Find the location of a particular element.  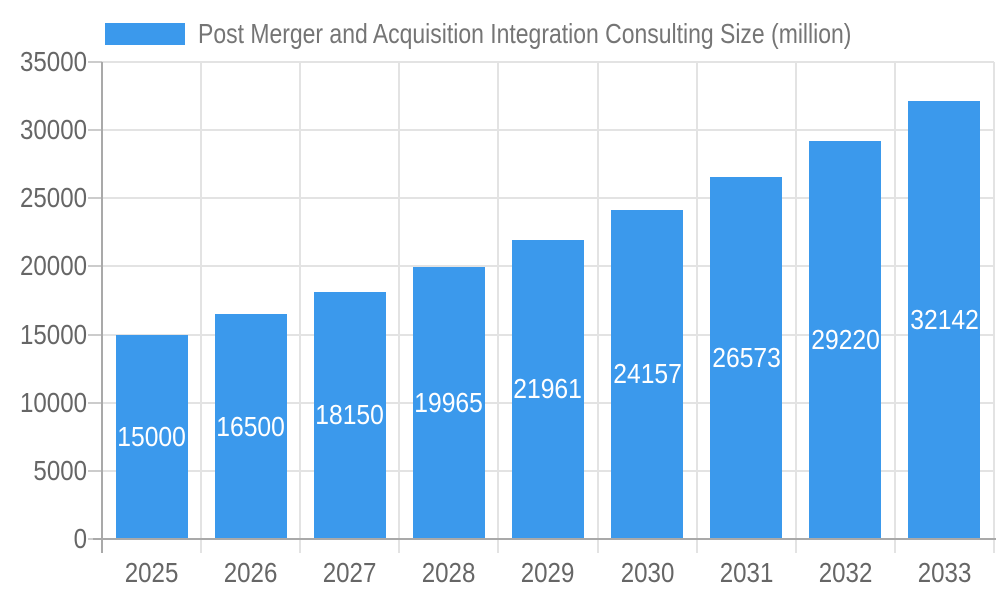

x-axis-label: 2030 is located at coordinates (647, 572).